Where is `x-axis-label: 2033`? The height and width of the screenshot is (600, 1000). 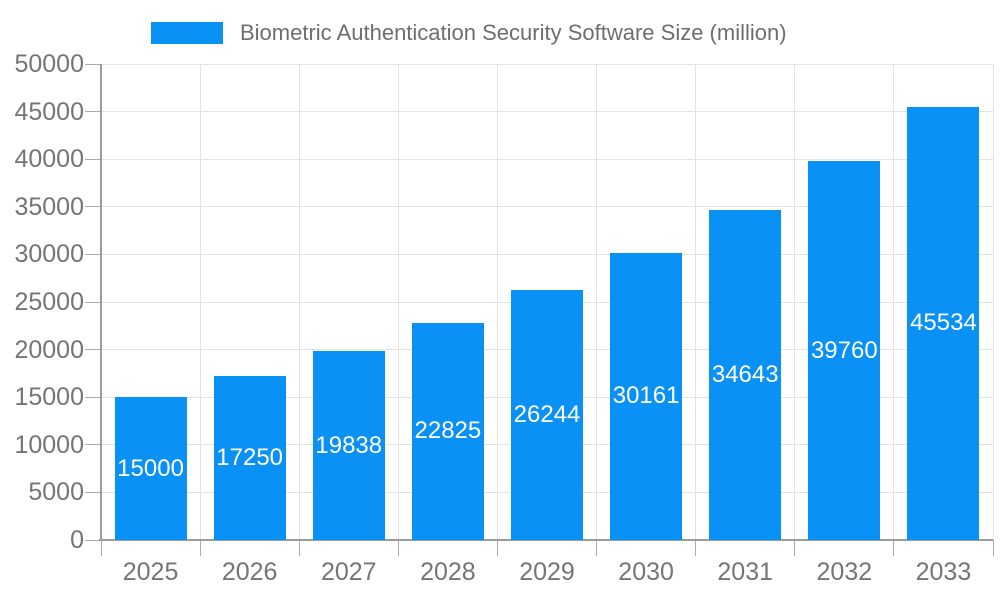
x-axis-label: 2033 is located at coordinates (943, 572).